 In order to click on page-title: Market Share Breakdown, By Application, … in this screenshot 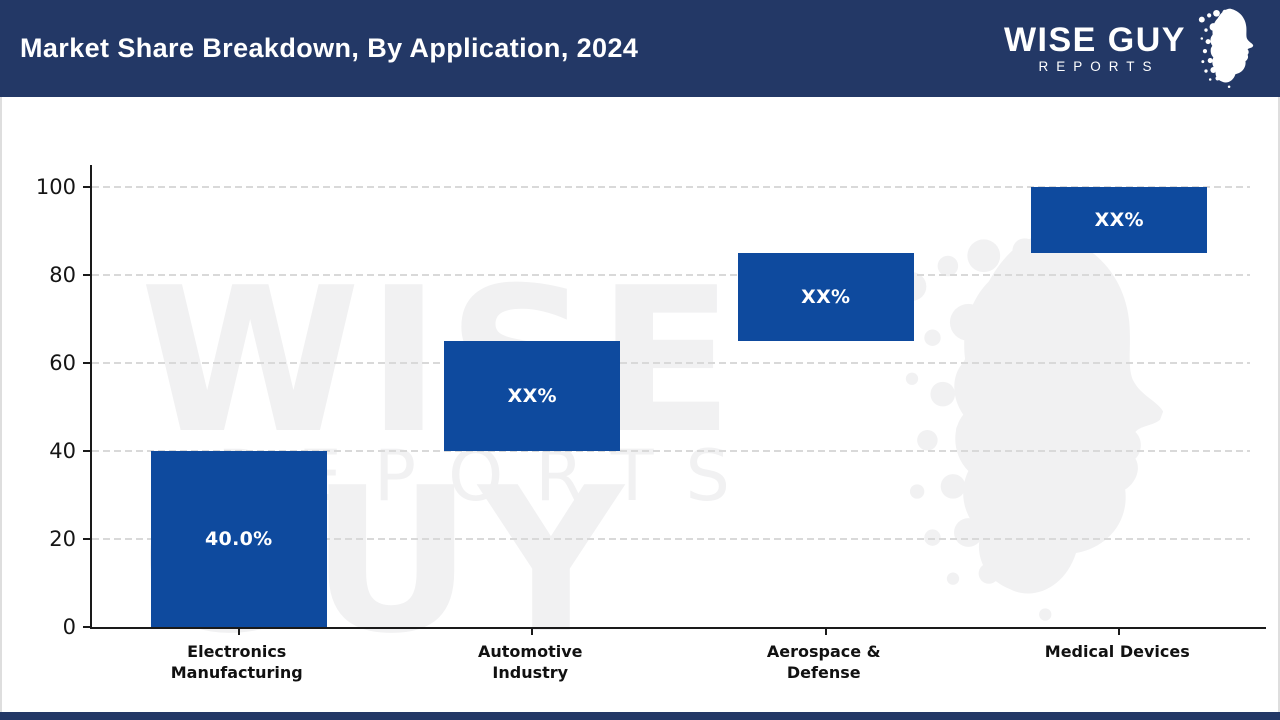, I will do `click(329, 48)`.